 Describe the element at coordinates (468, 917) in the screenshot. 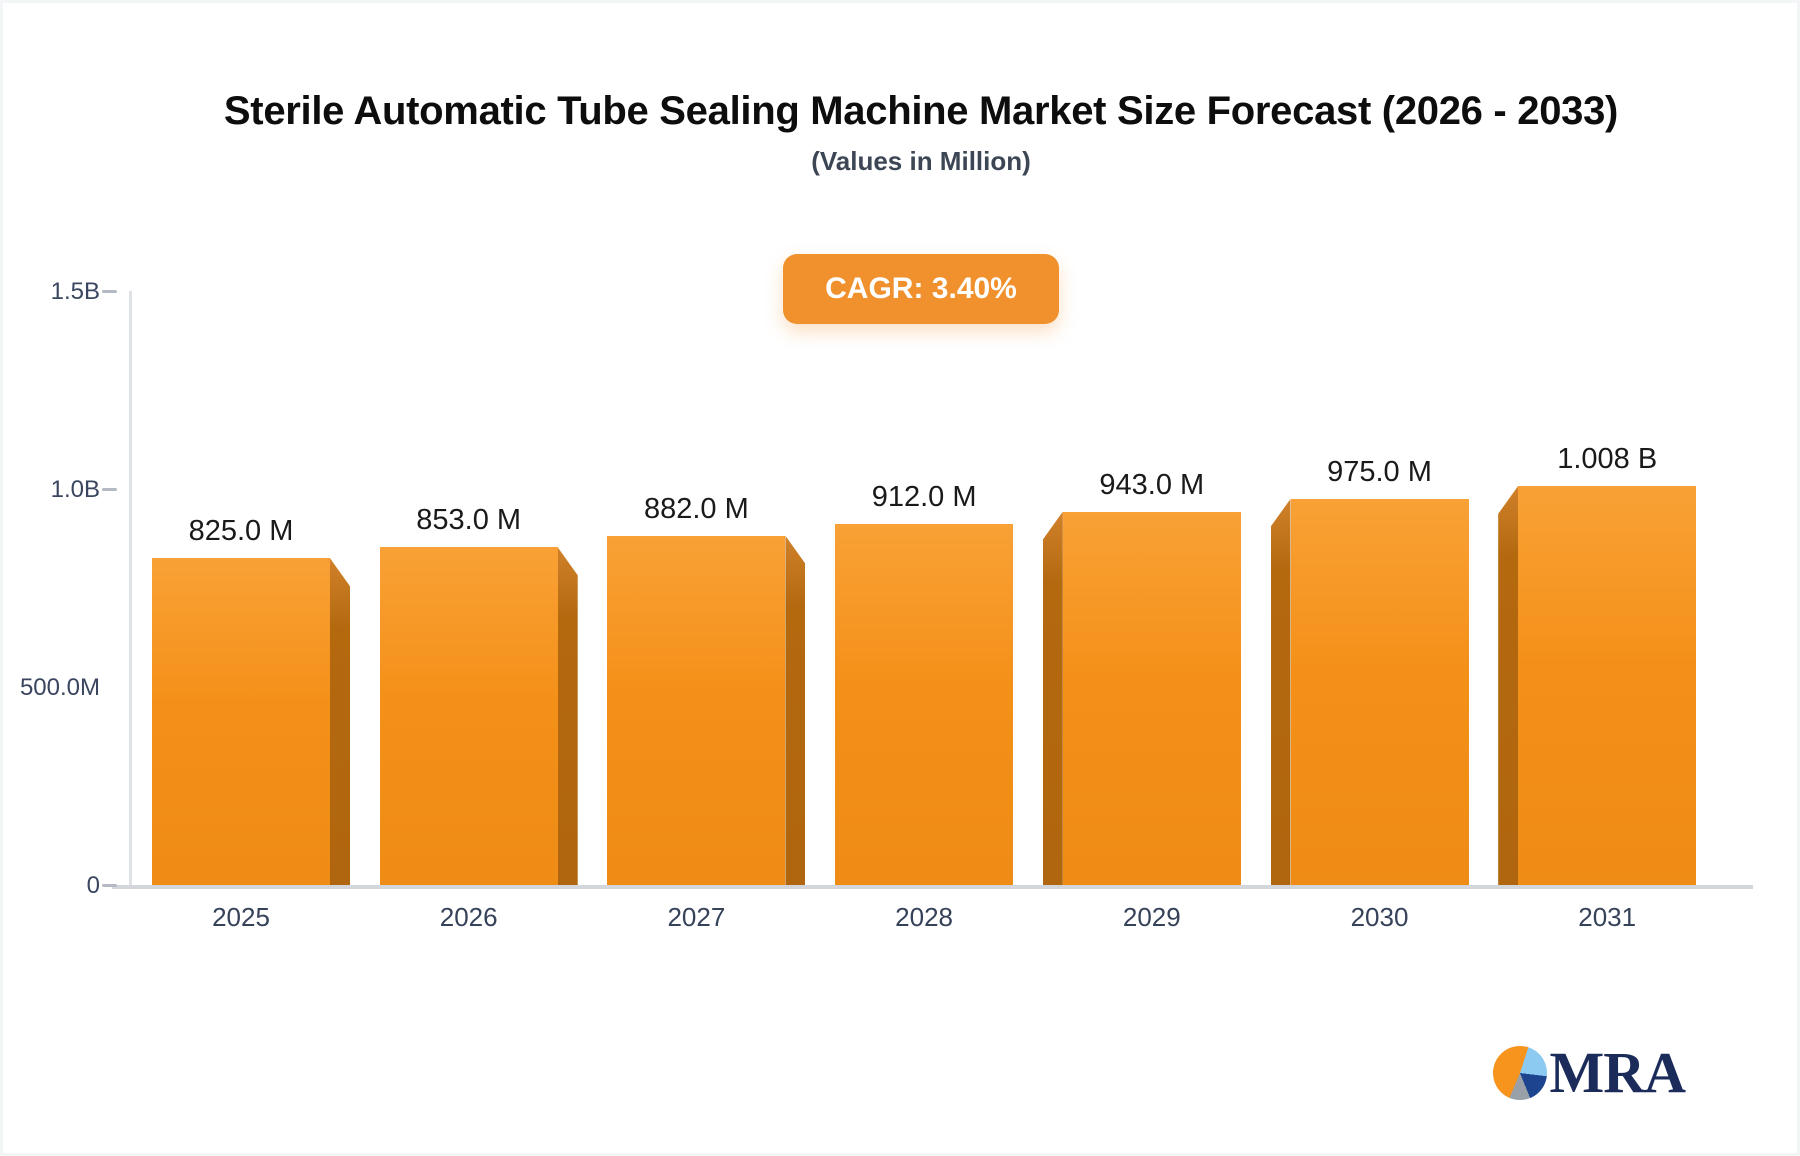

I see `x-axis-label-2026: 2026` at that location.